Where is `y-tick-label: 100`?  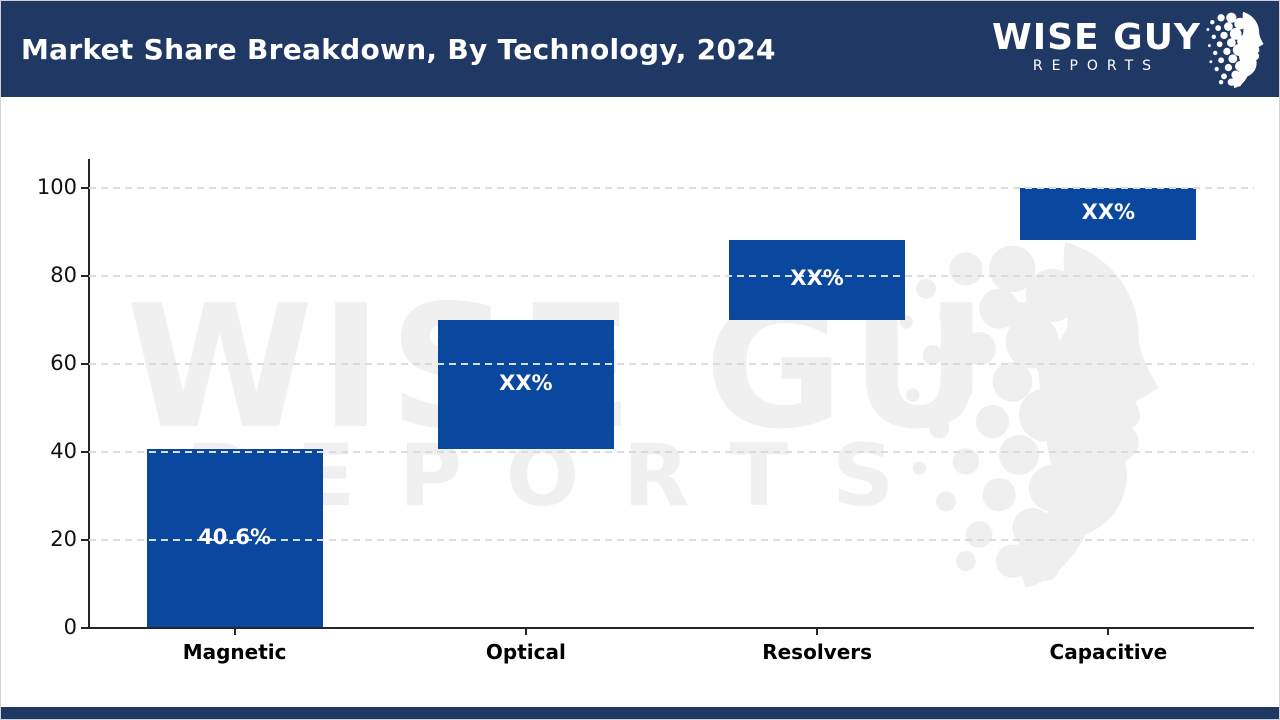
y-tick-label: 100 is located at coordinates (56, 187).